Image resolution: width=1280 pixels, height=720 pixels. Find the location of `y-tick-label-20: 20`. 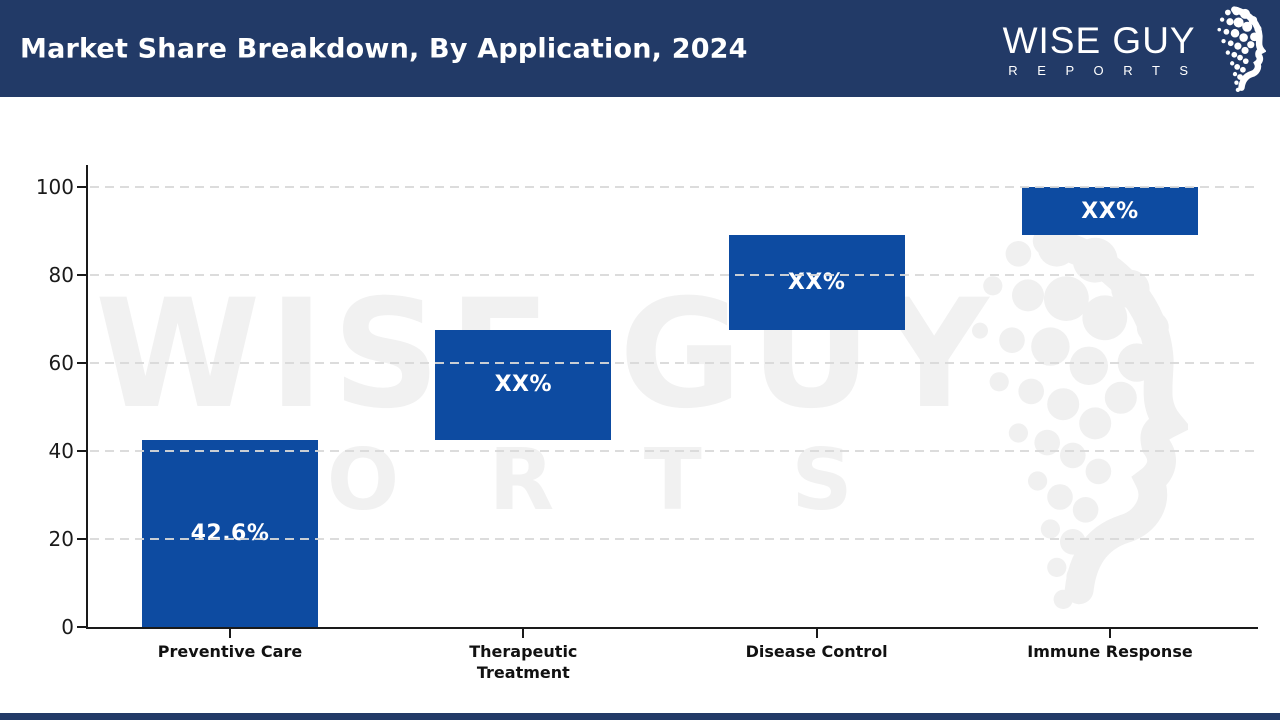

y-tick-label-20: 20 is located at coordinates (61, 539).